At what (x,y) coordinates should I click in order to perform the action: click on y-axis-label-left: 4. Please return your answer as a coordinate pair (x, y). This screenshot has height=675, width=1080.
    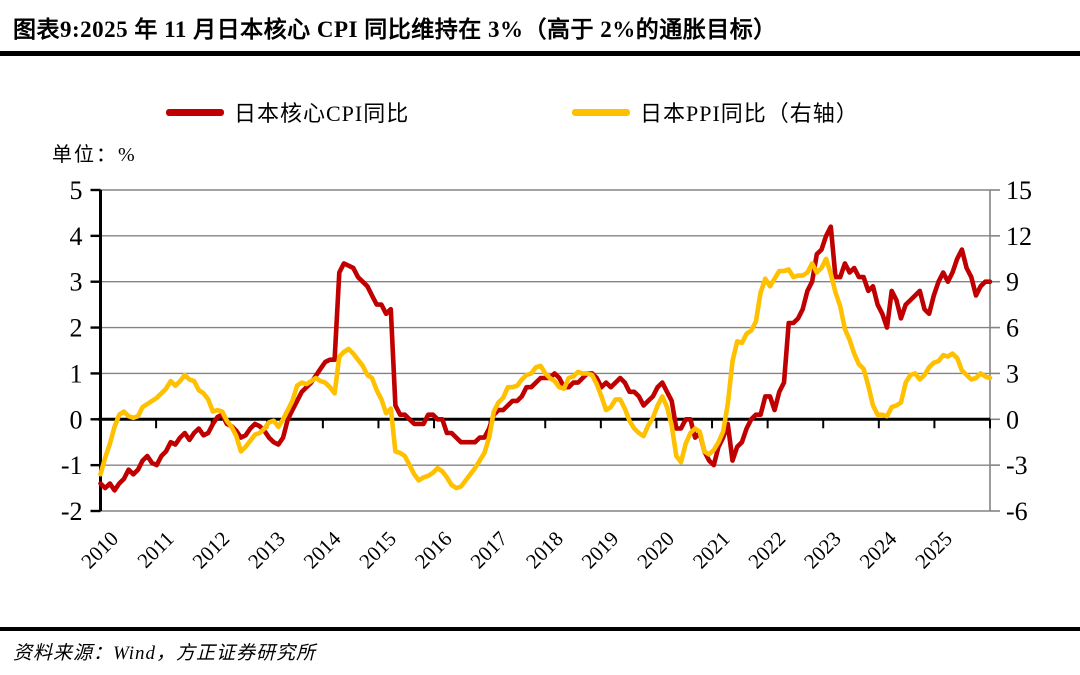
    Looking at the image, I should click on (76, 236).